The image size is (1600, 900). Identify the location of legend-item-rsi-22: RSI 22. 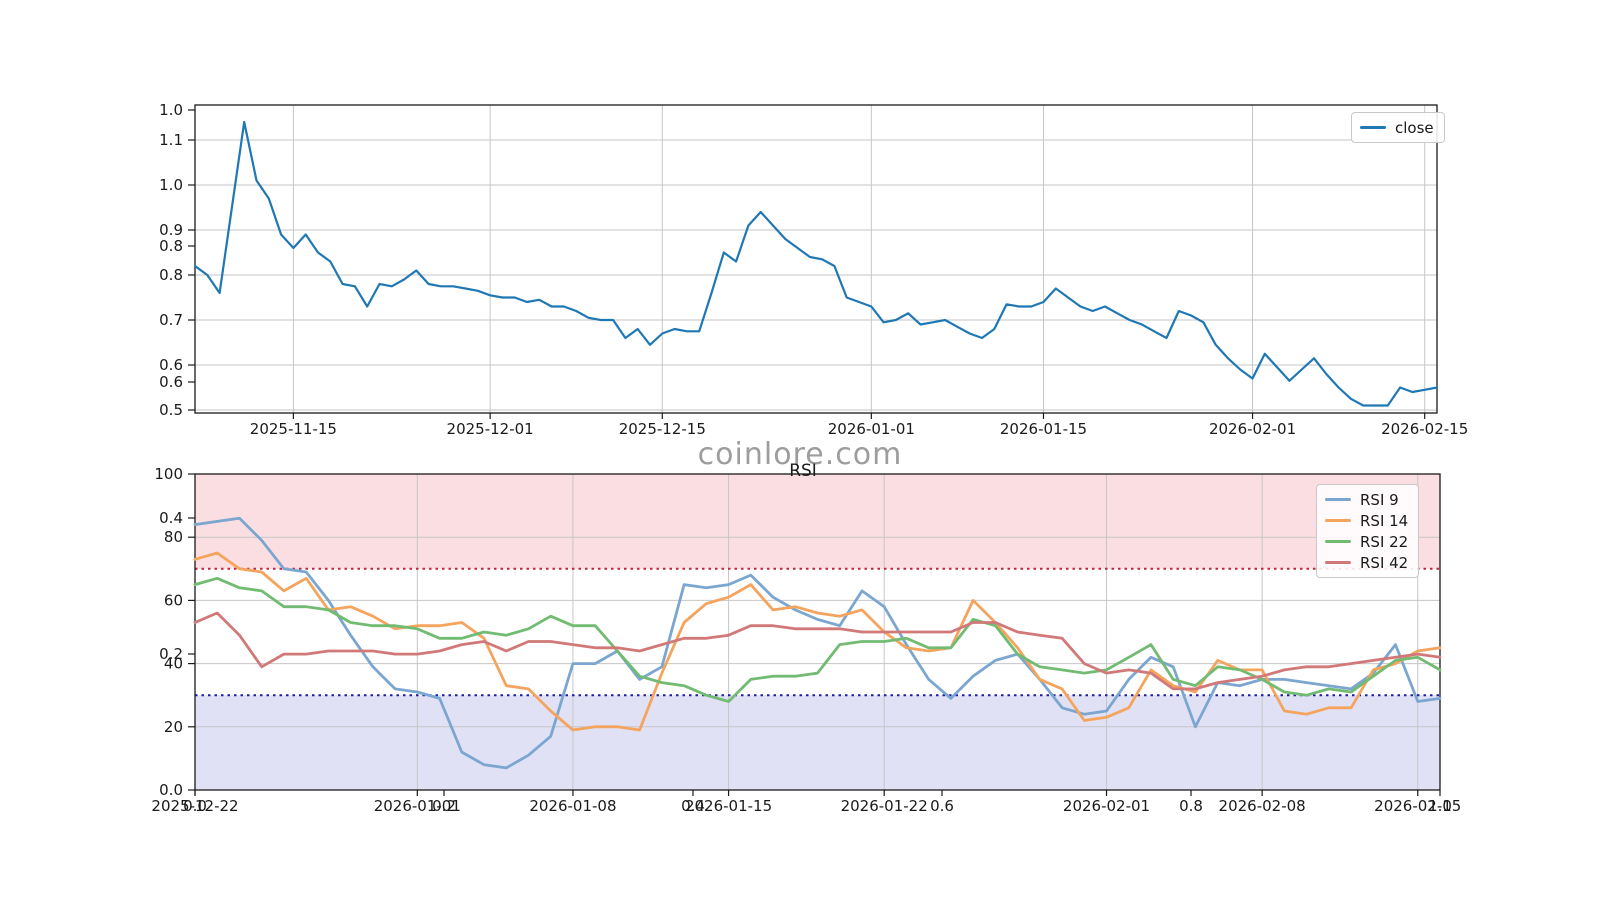
(1366, 541).